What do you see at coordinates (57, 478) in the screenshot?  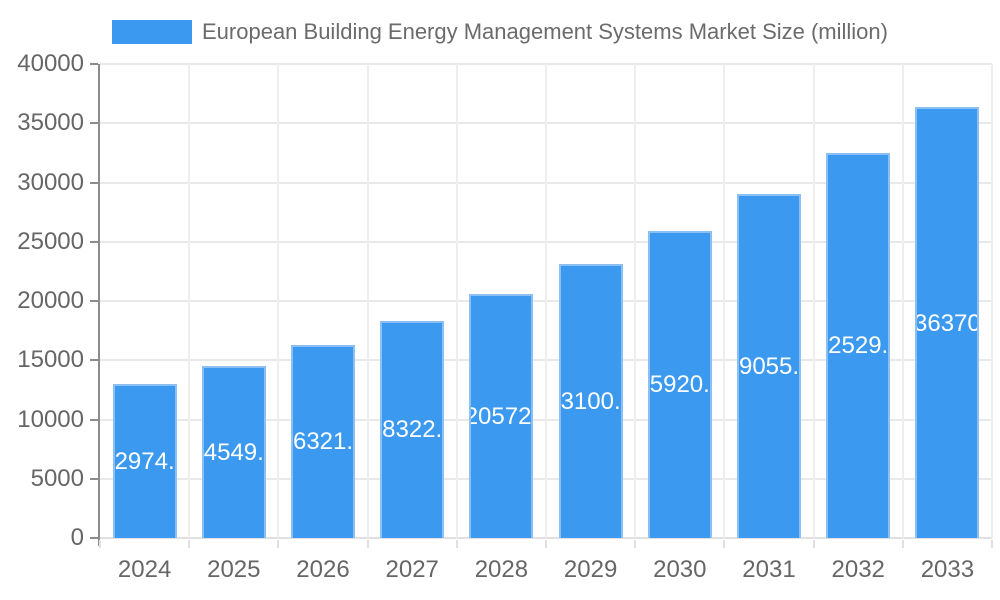 I see `y-tick-label: 5000` at bounding box center [57, 478].